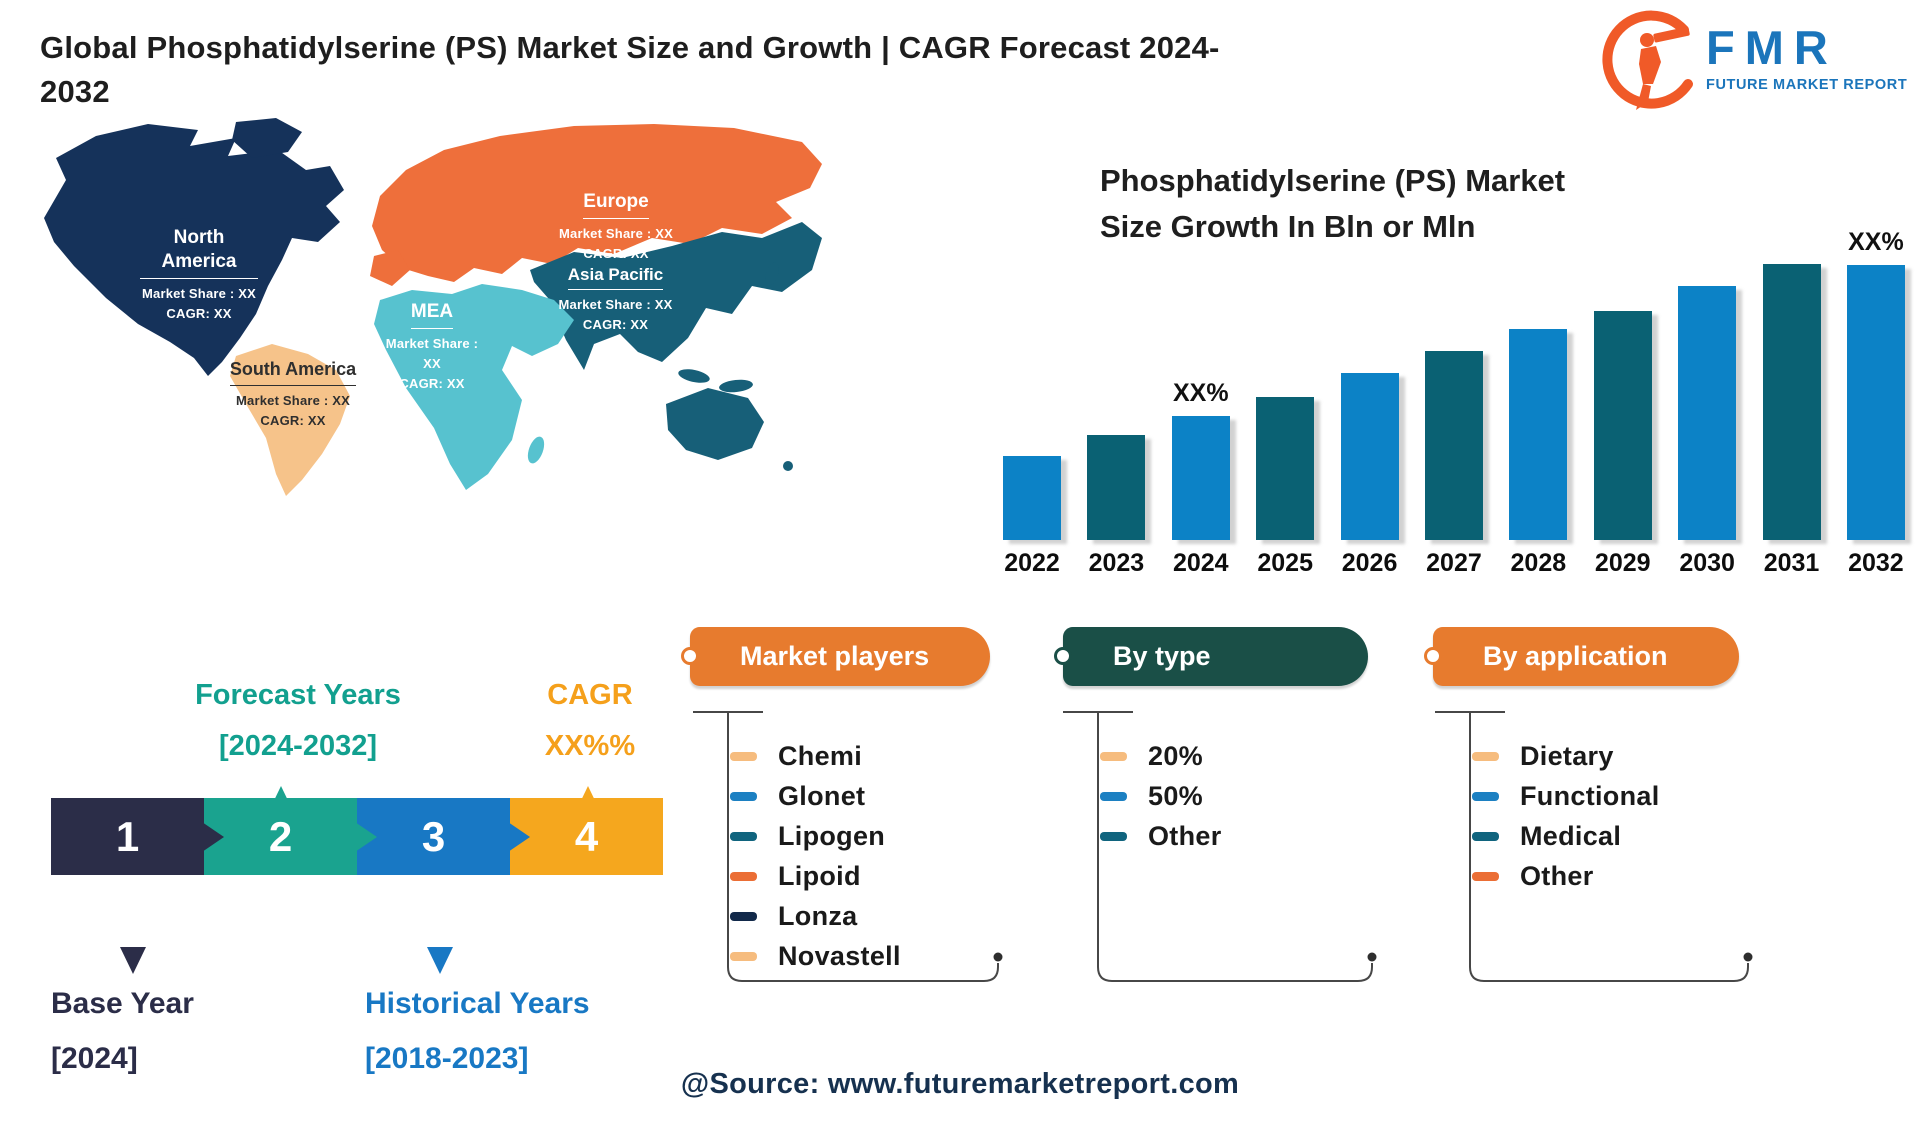 The image size is (1920, 1146). What do you see at coordinates (298, 746) in the screenshot?
I see `forecast-years-range: [2024-2032]` at bounding box center [298, 746].